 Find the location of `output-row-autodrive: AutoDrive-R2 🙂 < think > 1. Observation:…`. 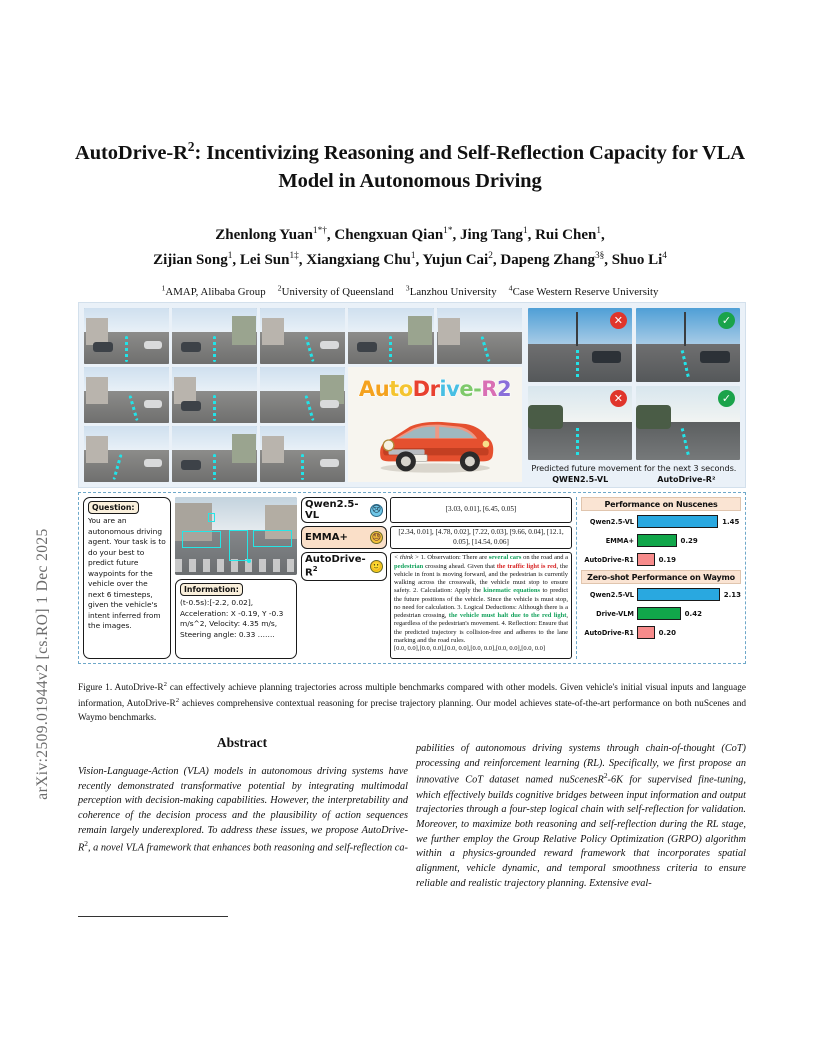

output-row-autodrive: AutoDrive-R2 🙂 < think > 1. Observation:… is located at coordinates (436, 605).